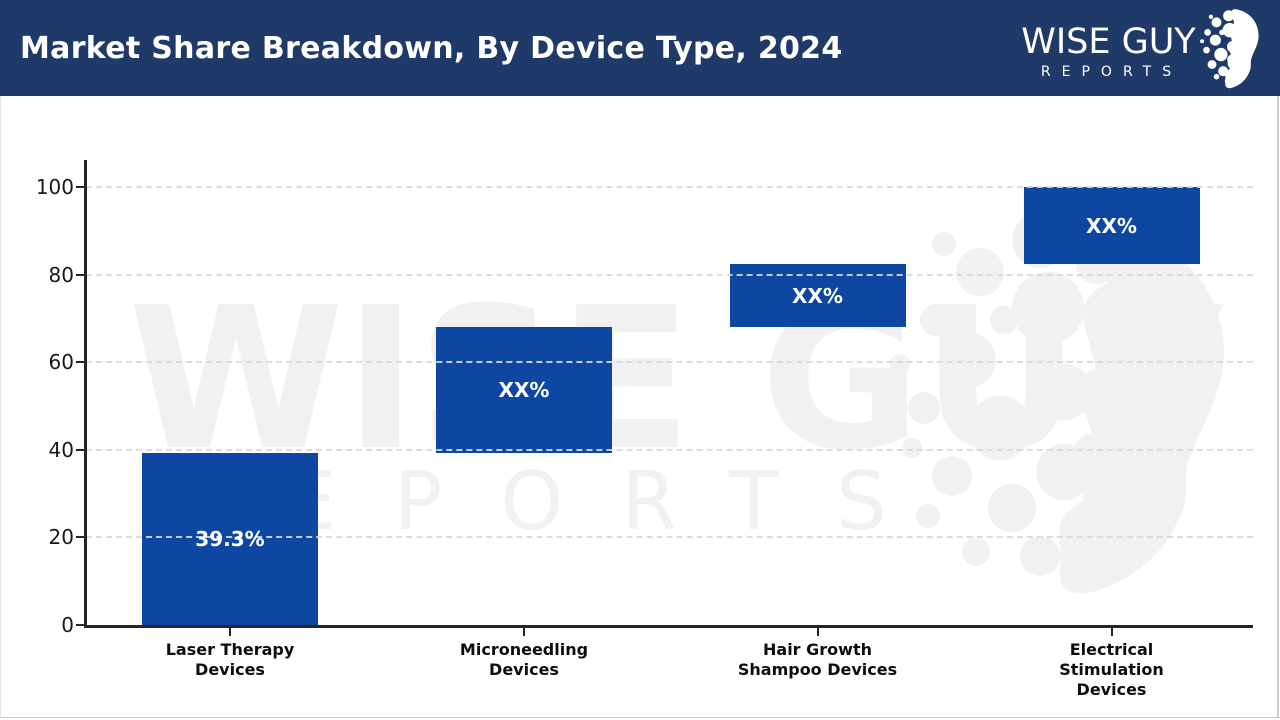 Image resolution: width=1280 pixels, height=720 pixels. What do you see at coordinates (669, 449) in the screenshot?
I see `gridline-y40` at bounding box center [669, 449].